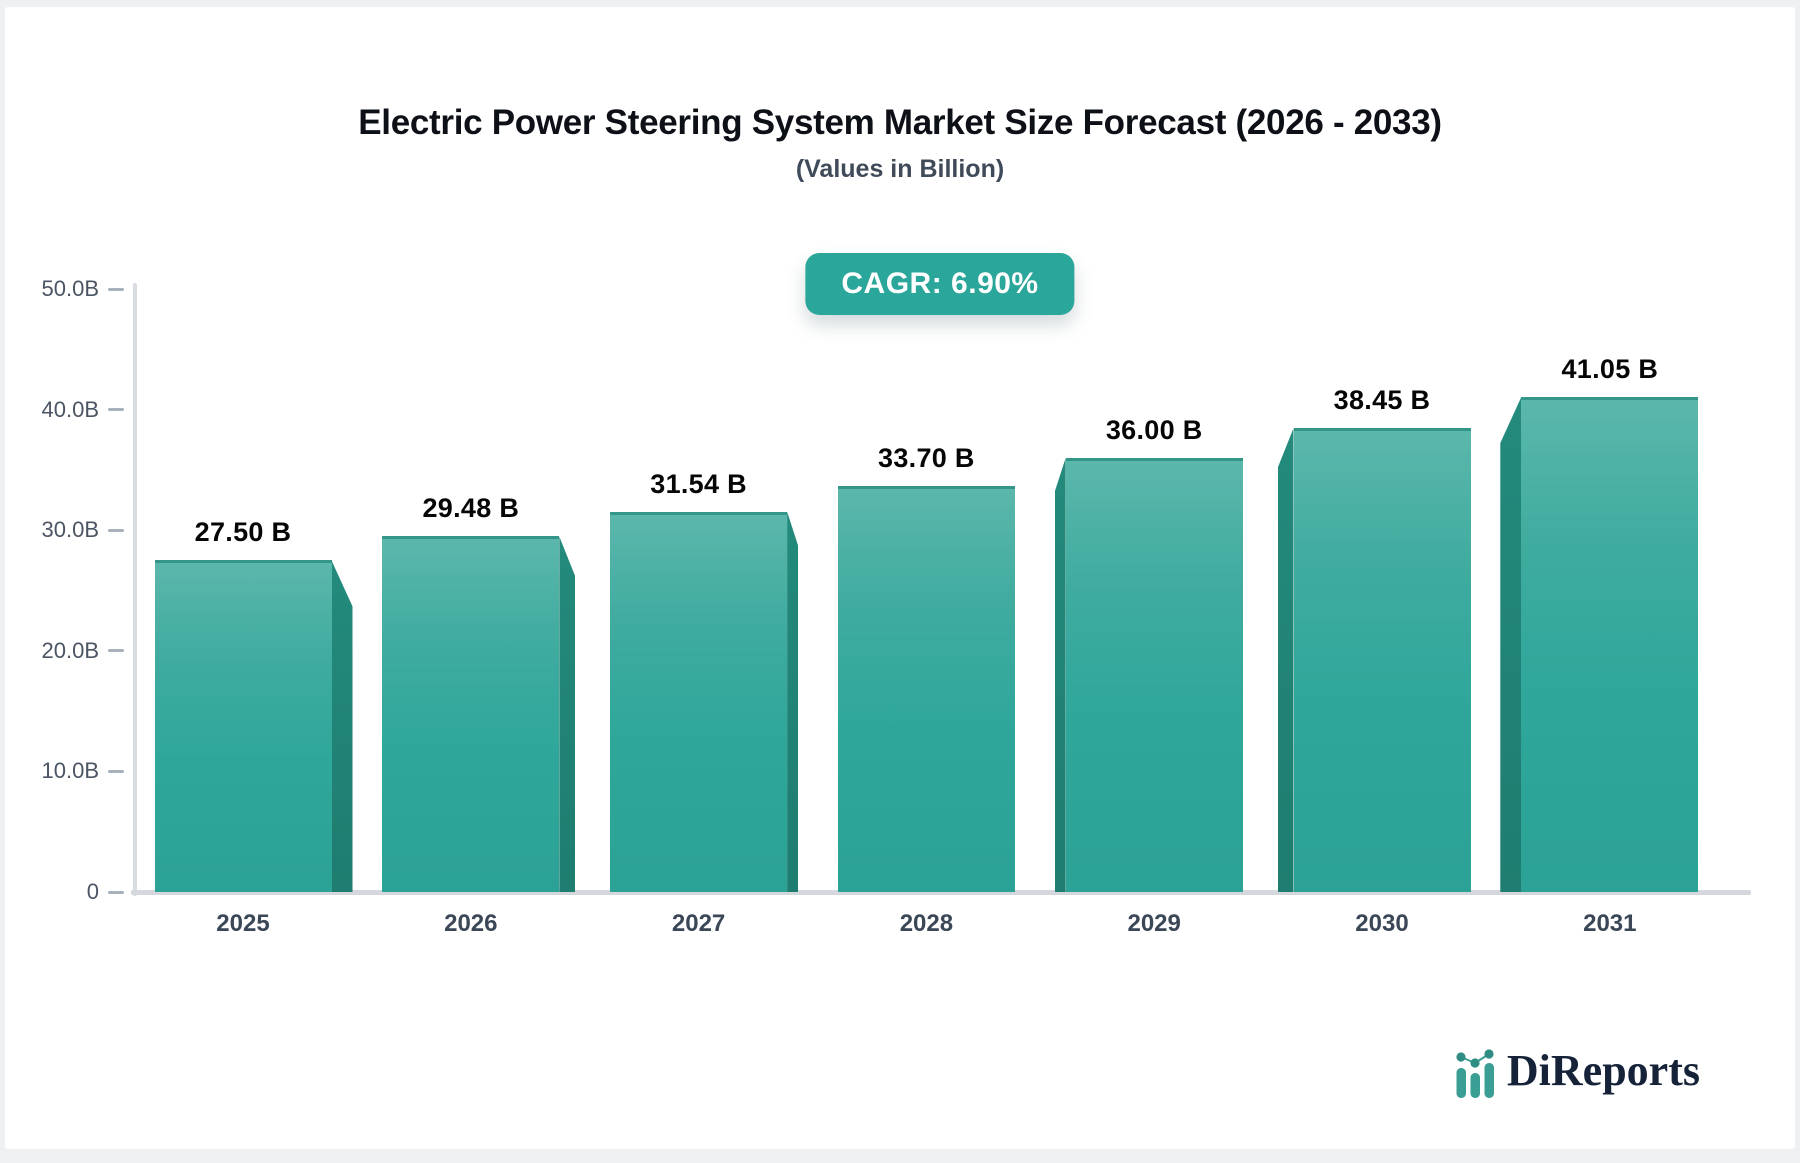 The width and height of the screenshot is (1800, 1163). Describe the element at coordinates (243, 923) in the screenshot. I see `x-tick-label: 2025` at that location.